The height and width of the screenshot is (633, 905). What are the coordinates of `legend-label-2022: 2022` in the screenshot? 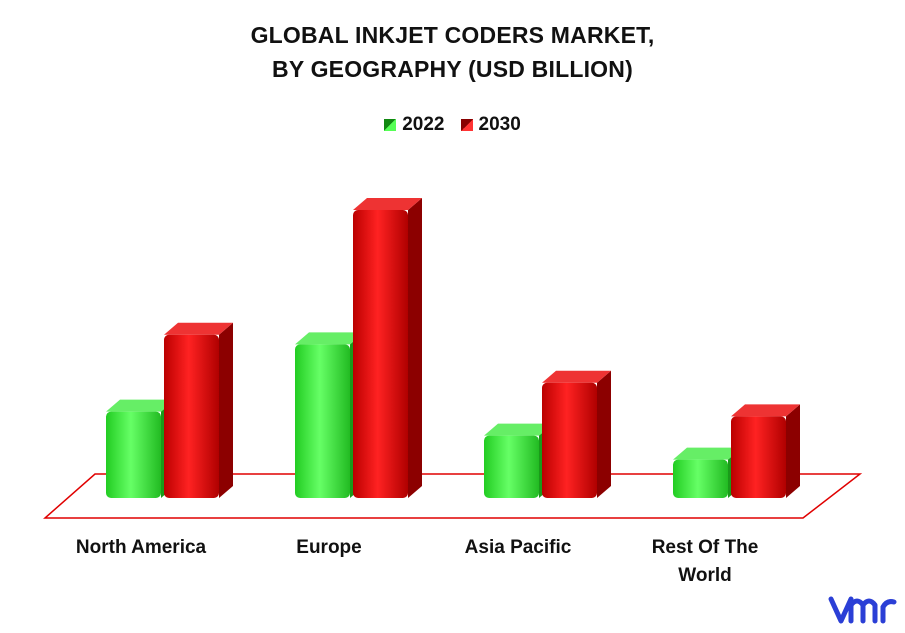 It's located at (423, 124).